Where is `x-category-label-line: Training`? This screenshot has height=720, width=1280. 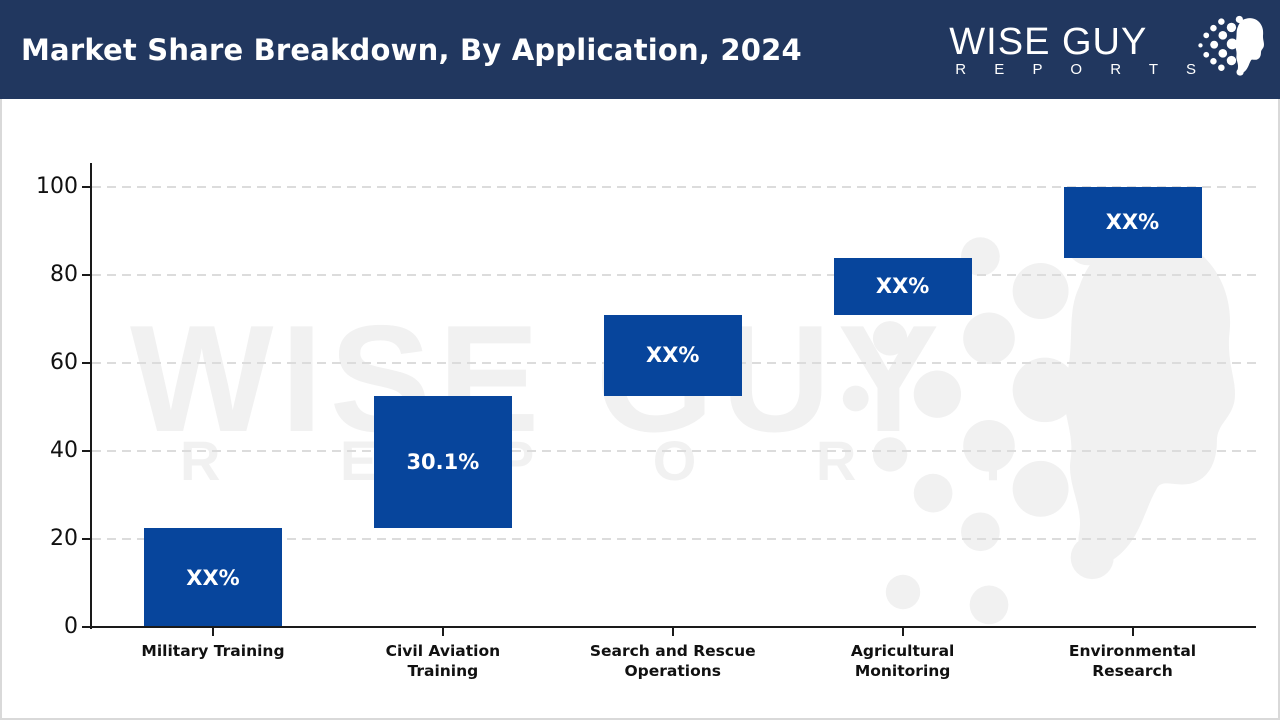
x-category-label-line: Training is located at coordinates (443, 671).